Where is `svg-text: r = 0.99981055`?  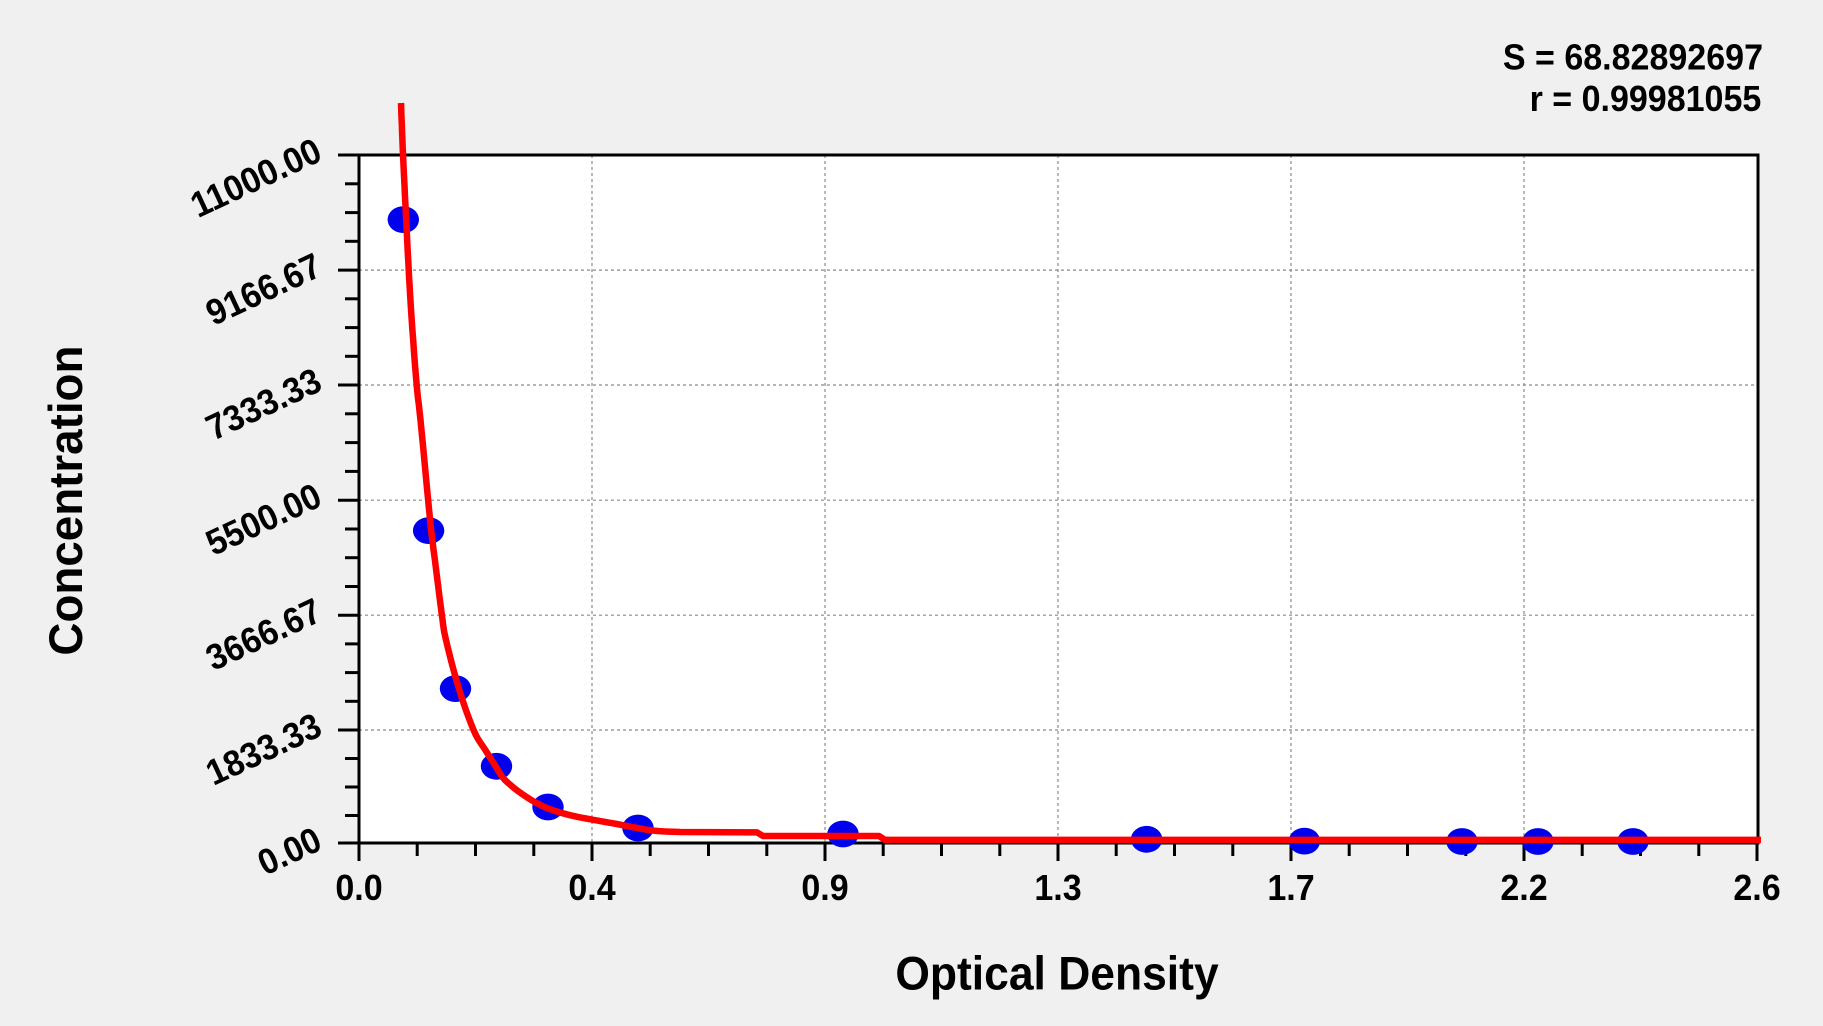
svg-text: r = 0.99981055 is located at coordinates (1646, 98).